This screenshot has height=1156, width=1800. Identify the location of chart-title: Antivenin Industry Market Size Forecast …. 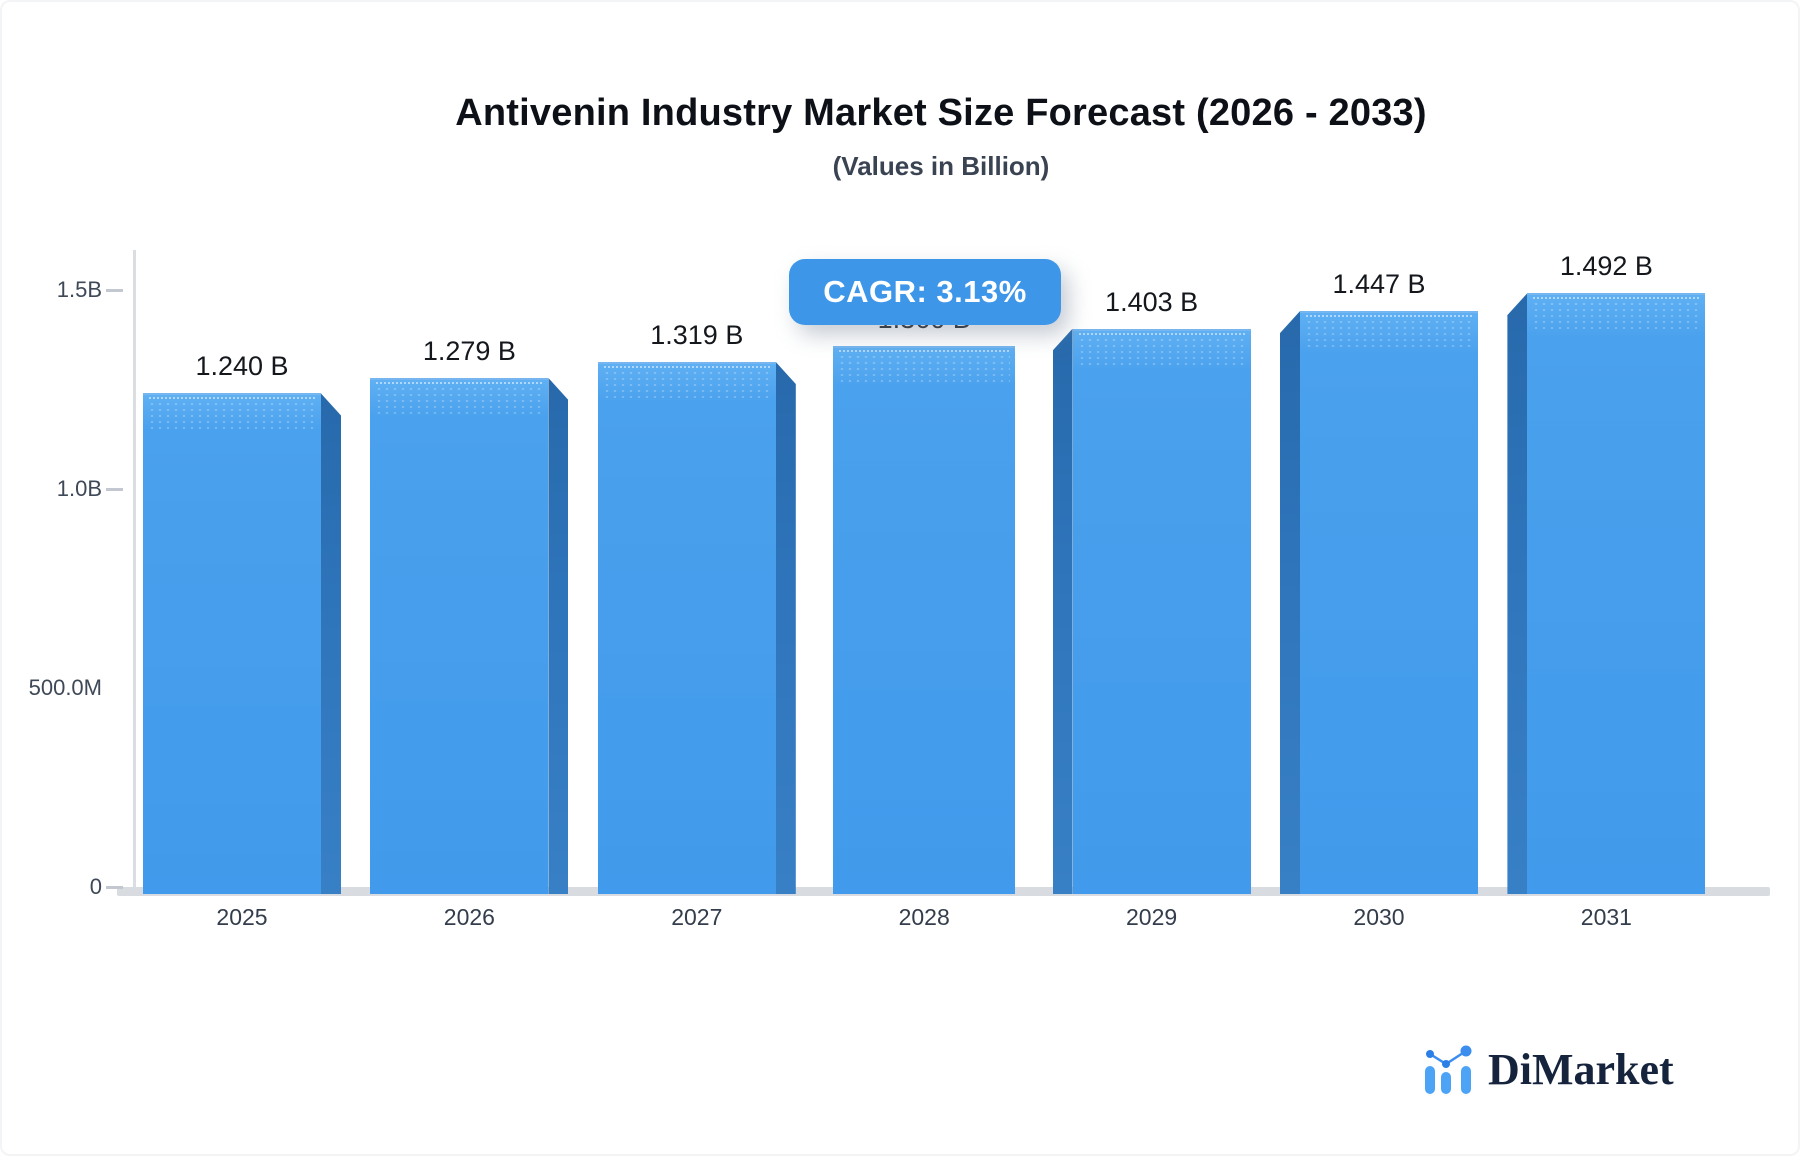
(941, 113).